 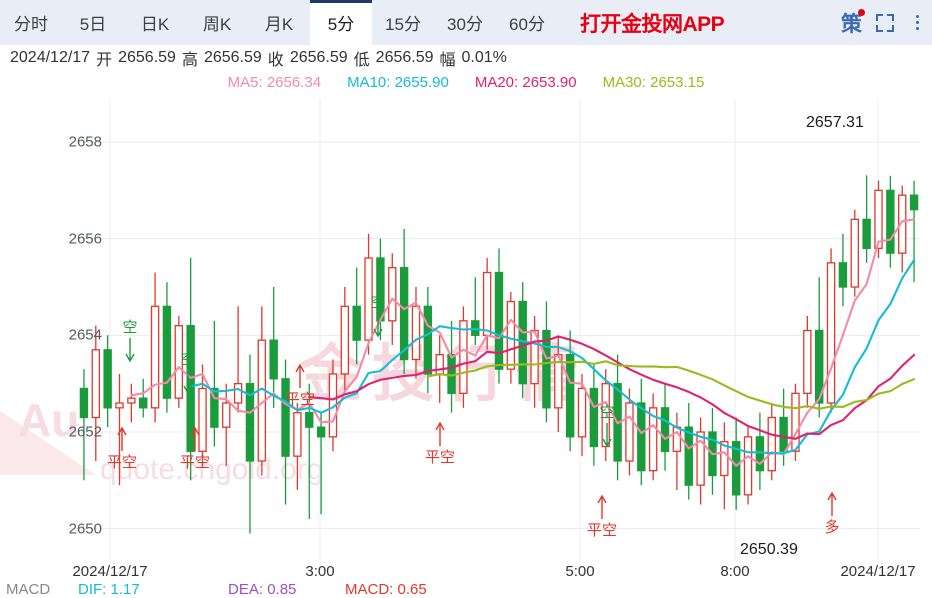 I want to click on tab-30min: 30分, so click(x=465, y=22).